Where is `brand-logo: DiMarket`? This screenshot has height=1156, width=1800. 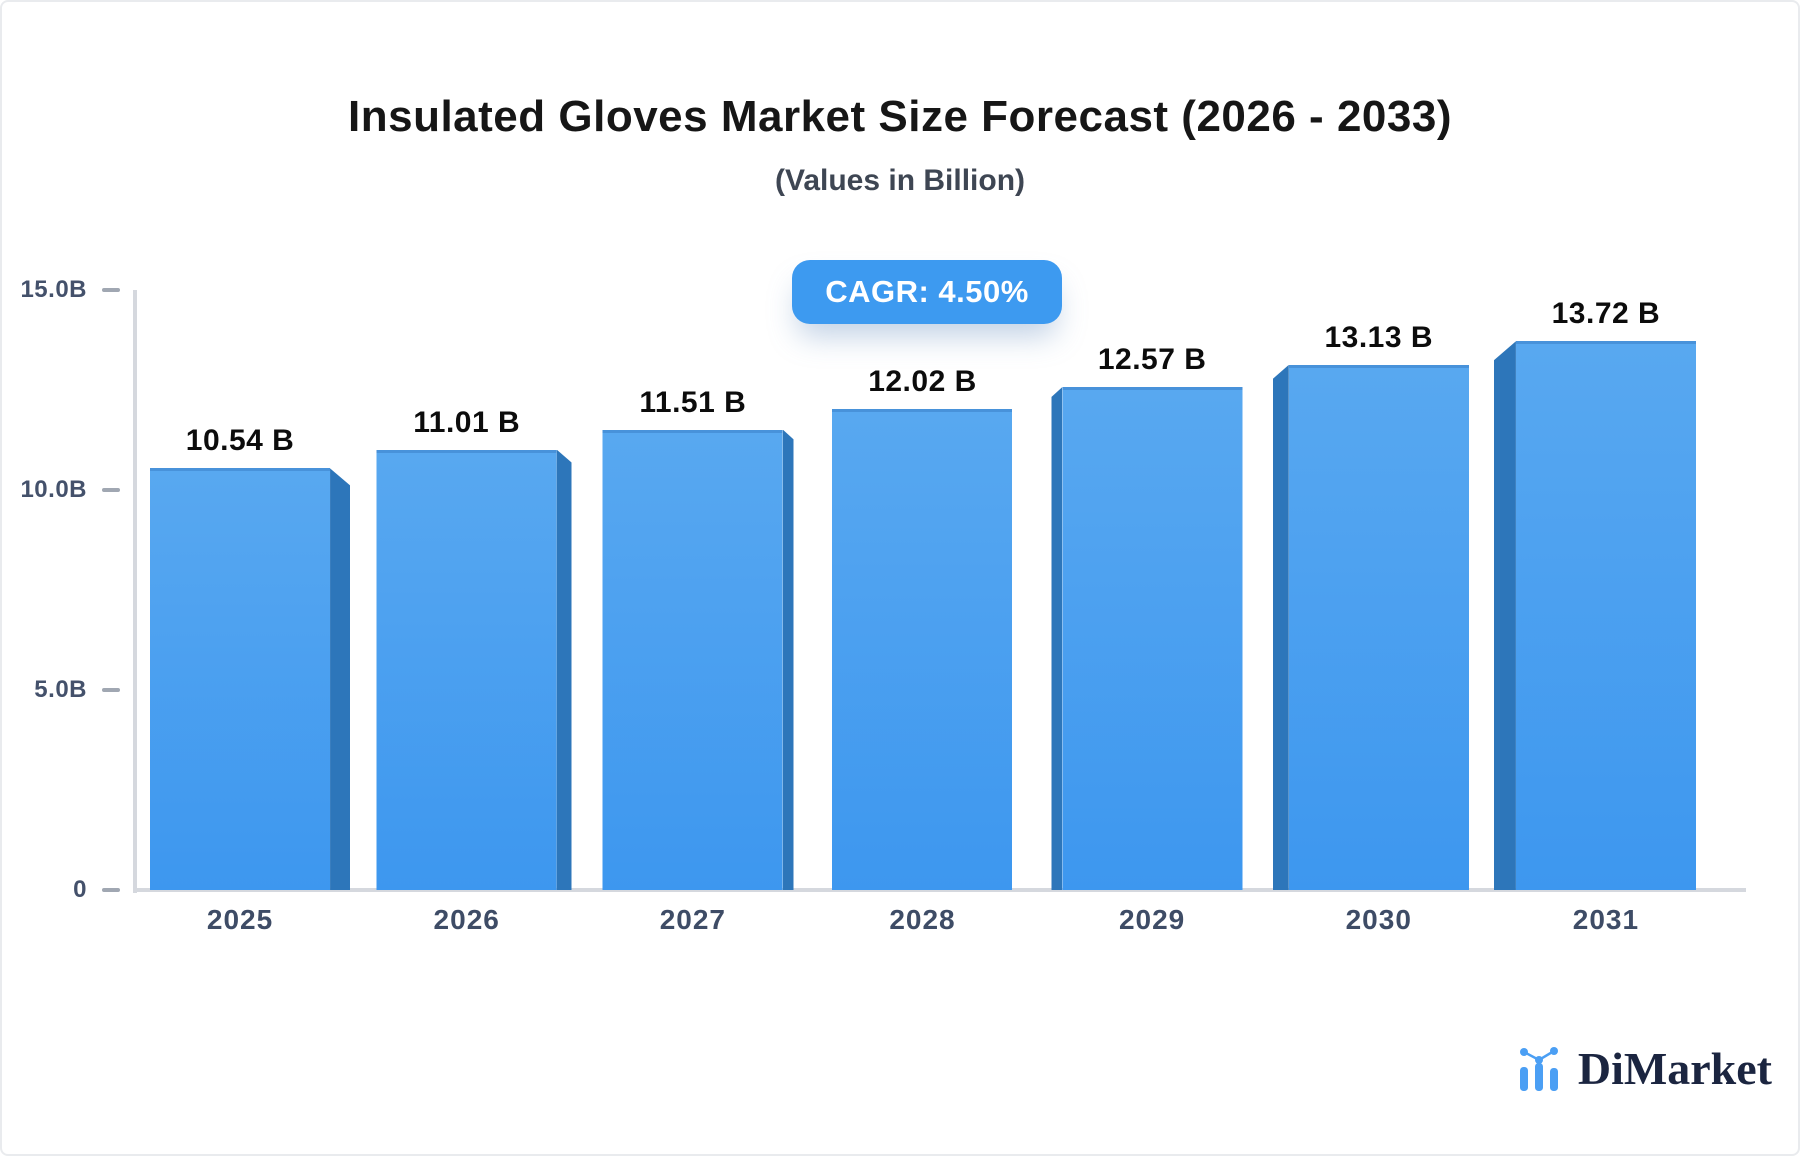 brand-logo: DiMarket is located at coordinates (1645, 1068).